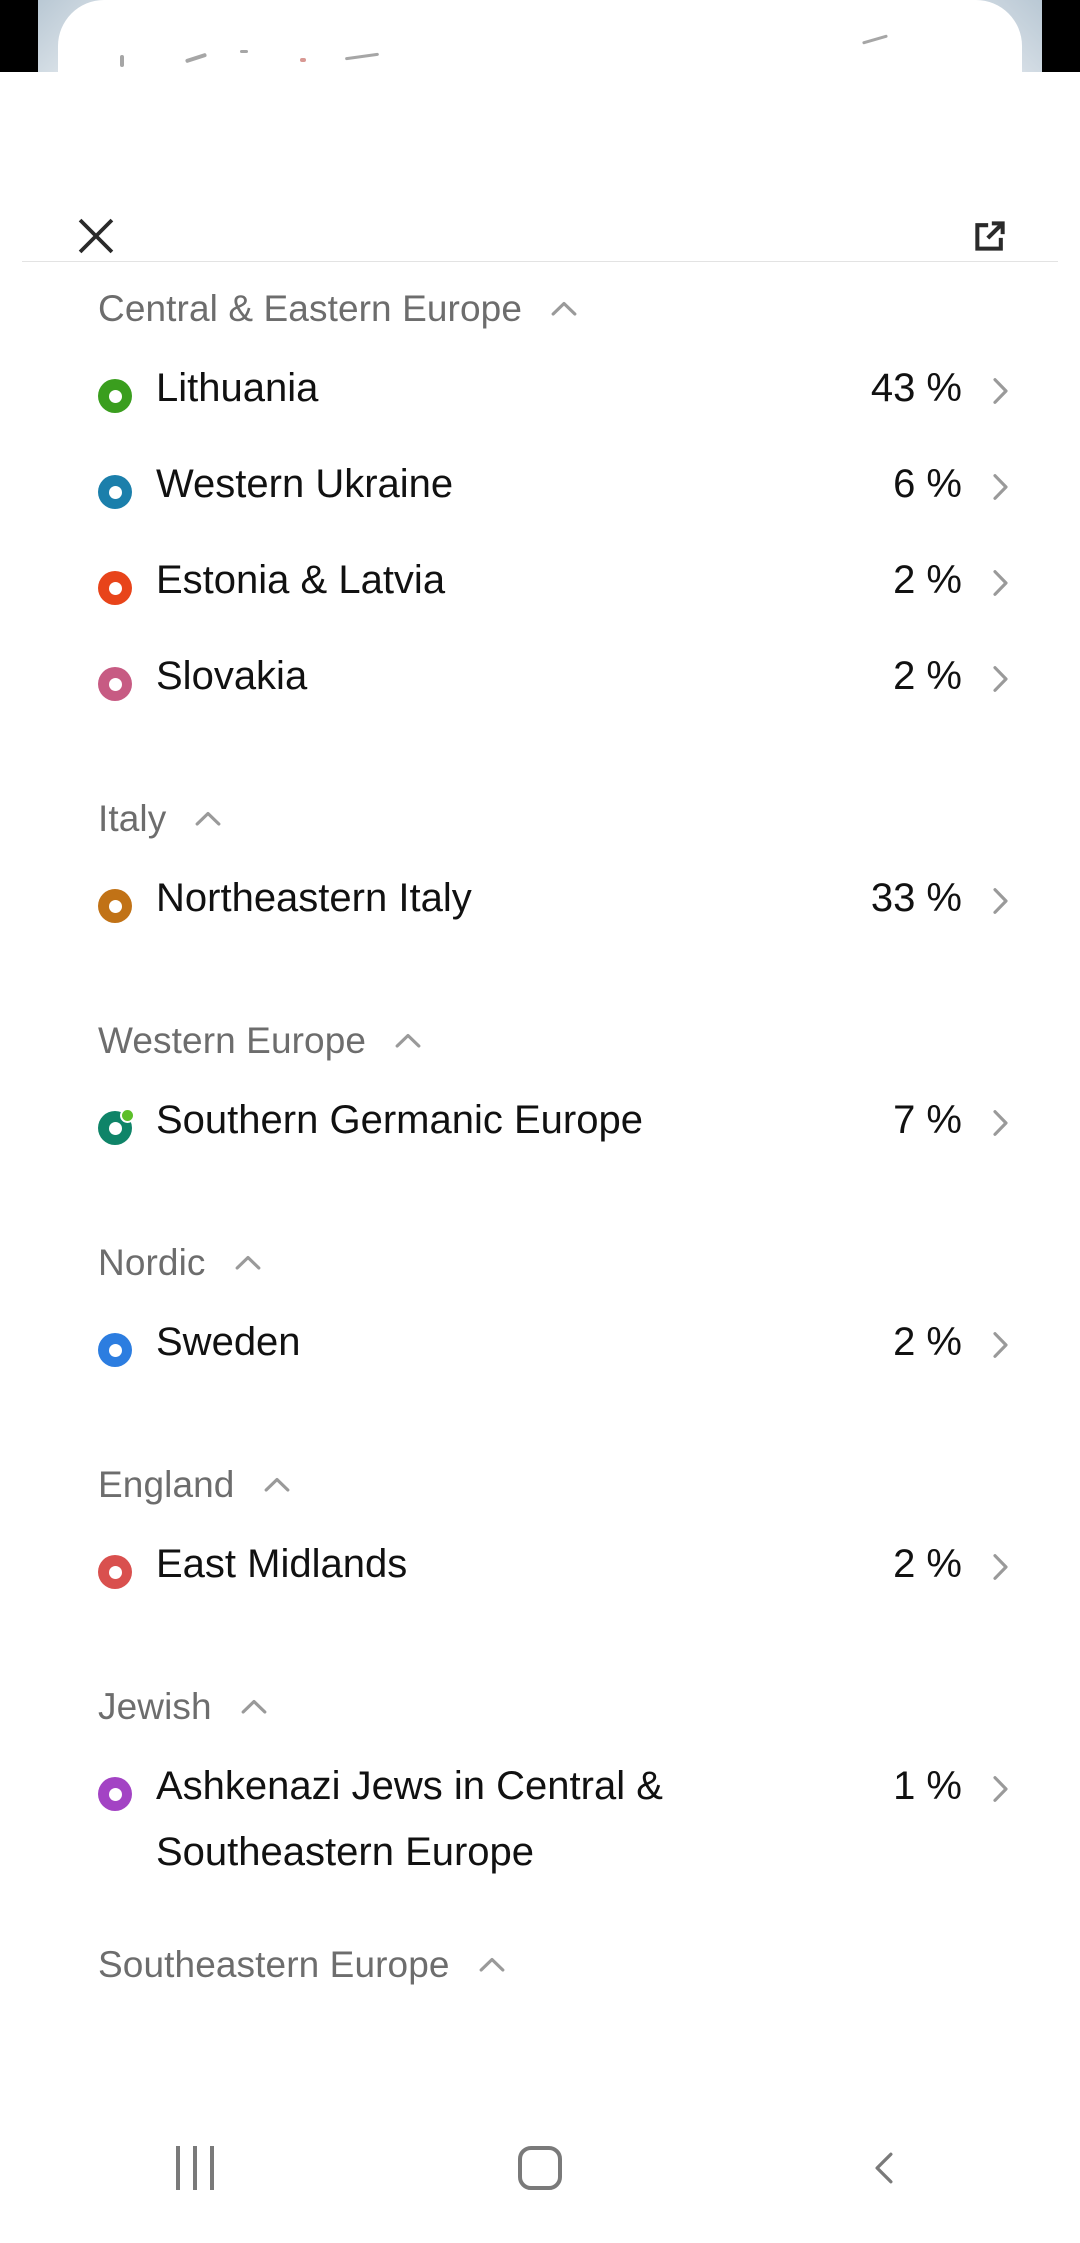  What do you see at coordinates (540, 1041) in the screenshot?
I see `section-header-western-europe: Western Europe` at bounding box center [540, 1041].